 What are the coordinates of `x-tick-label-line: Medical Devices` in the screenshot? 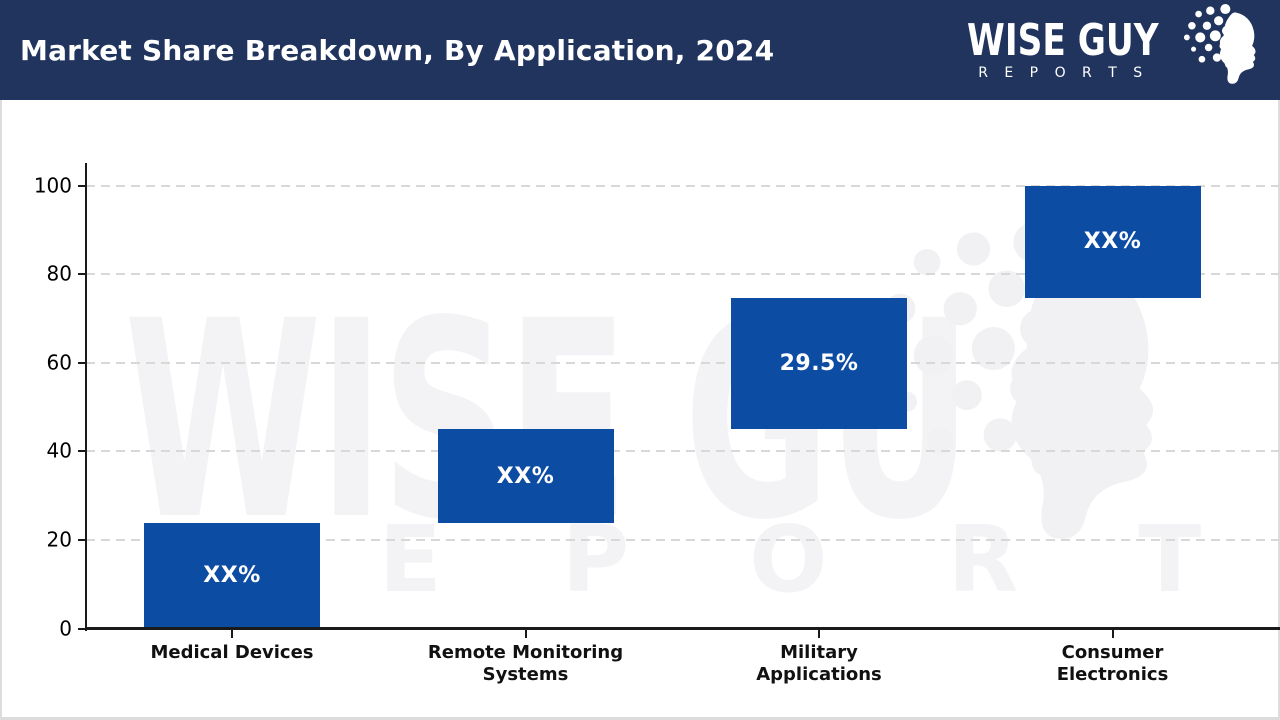 It's located at (232, 652).